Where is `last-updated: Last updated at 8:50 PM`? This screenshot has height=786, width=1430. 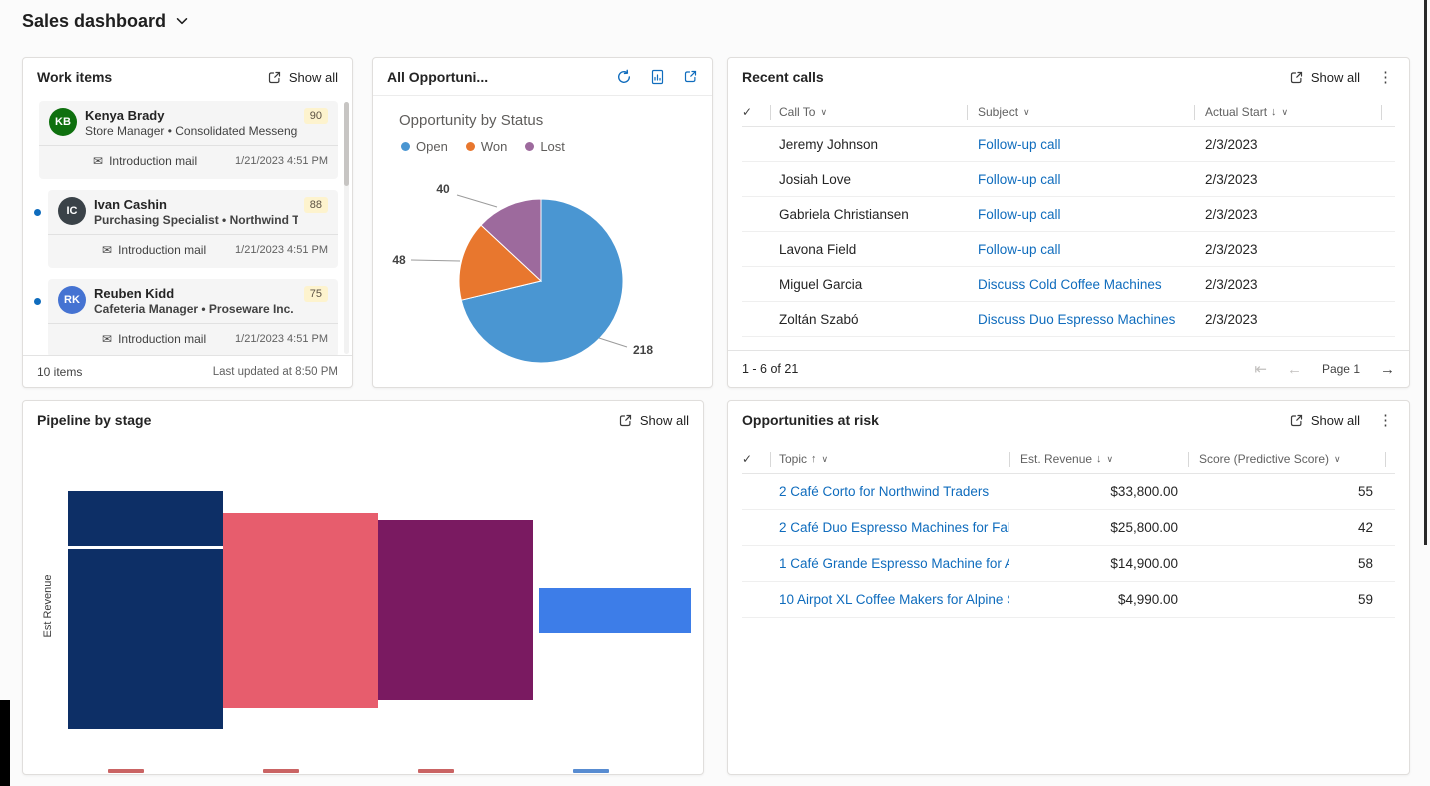
last-updated: Last updated at 8:50 PM is located at coordinates (275, 371).